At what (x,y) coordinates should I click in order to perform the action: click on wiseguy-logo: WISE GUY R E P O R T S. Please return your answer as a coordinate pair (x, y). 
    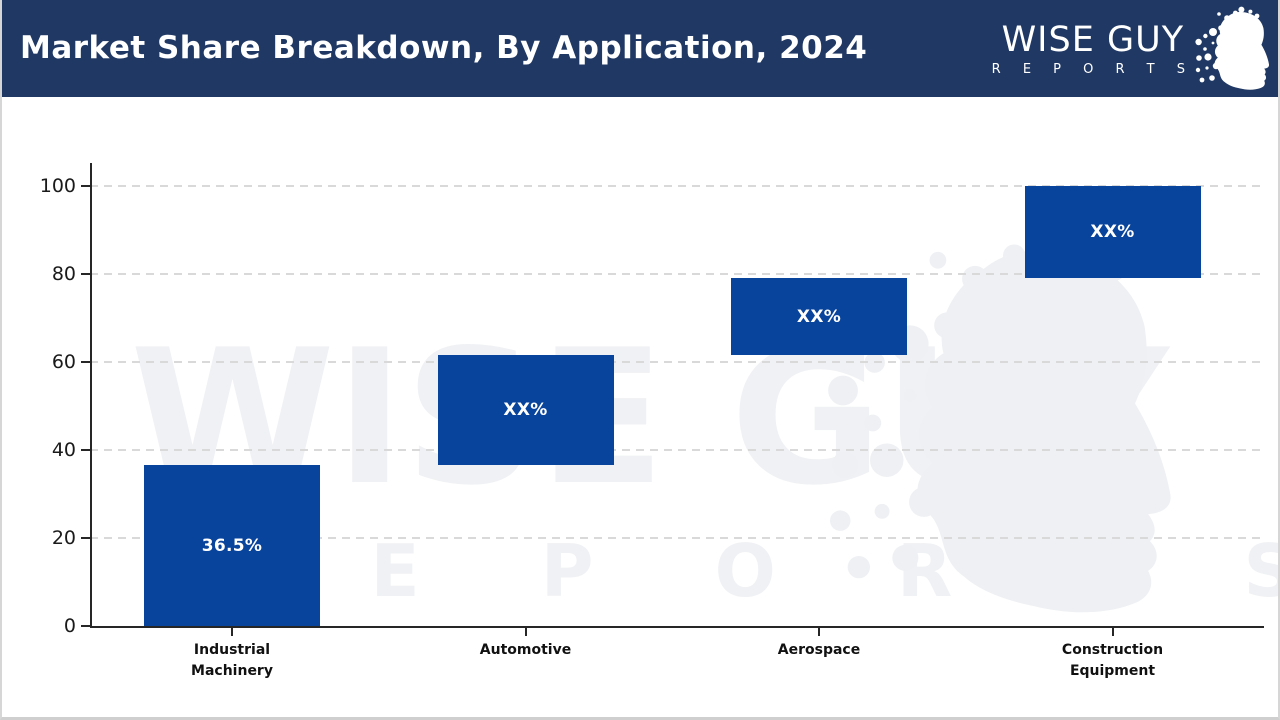
    Looking at the image, I should click on (1093, 49).